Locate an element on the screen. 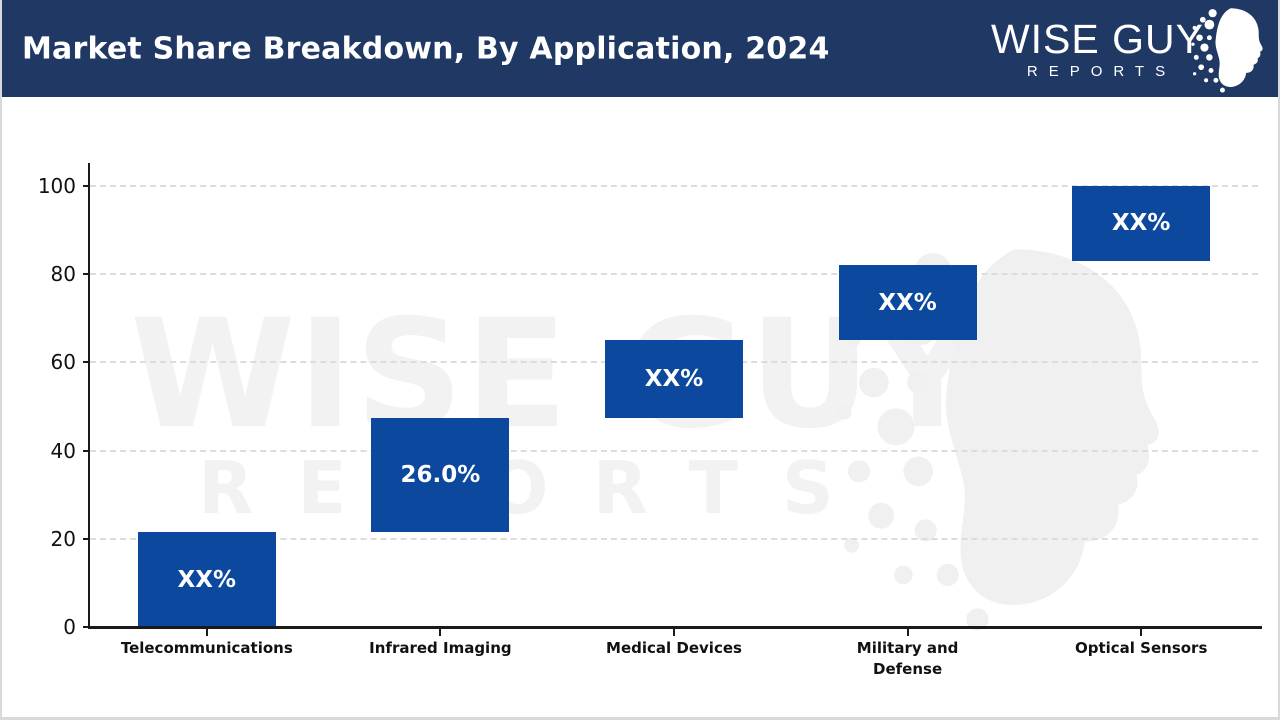 This screenshot has height=720, width=1280. x-tick-label: Military and Defense is located at coordinates (907, 658).